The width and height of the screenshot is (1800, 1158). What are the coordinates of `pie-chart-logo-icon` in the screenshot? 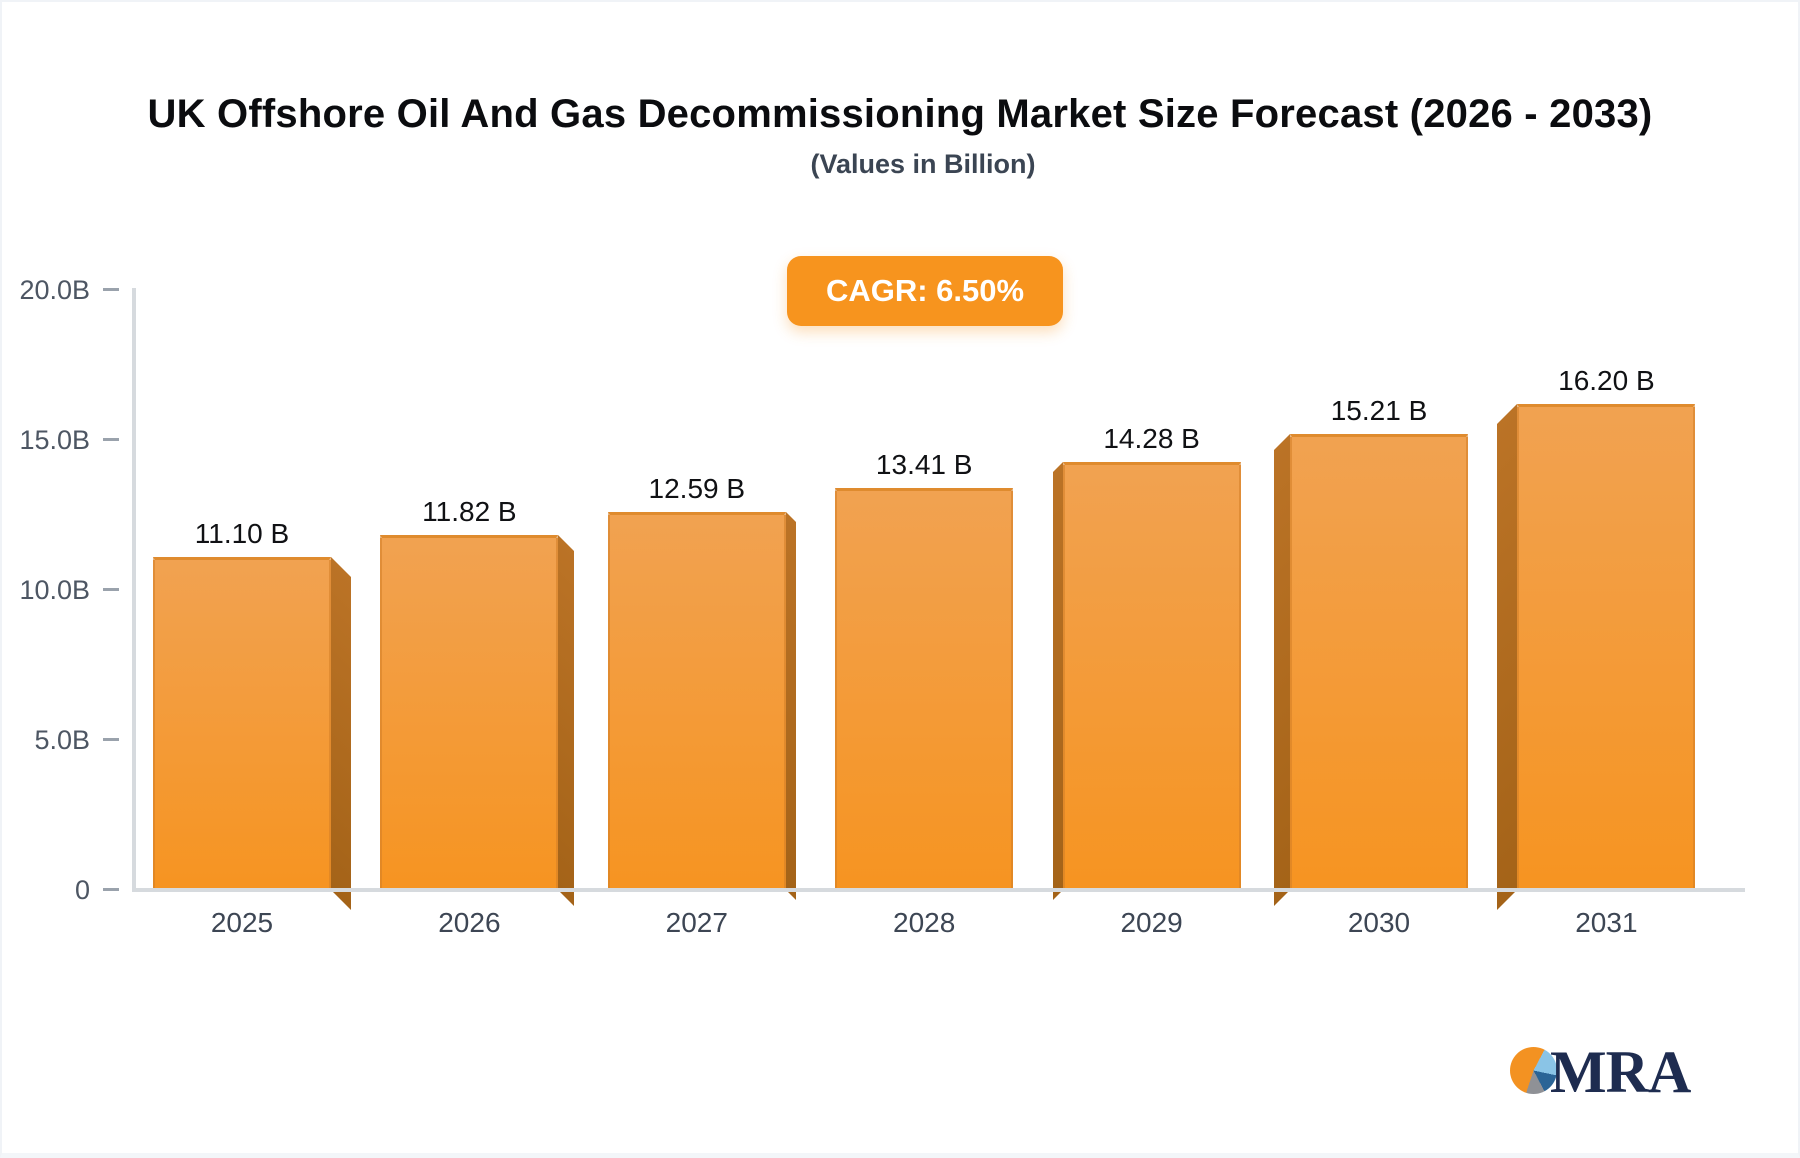 It's located at (1533, 1070).